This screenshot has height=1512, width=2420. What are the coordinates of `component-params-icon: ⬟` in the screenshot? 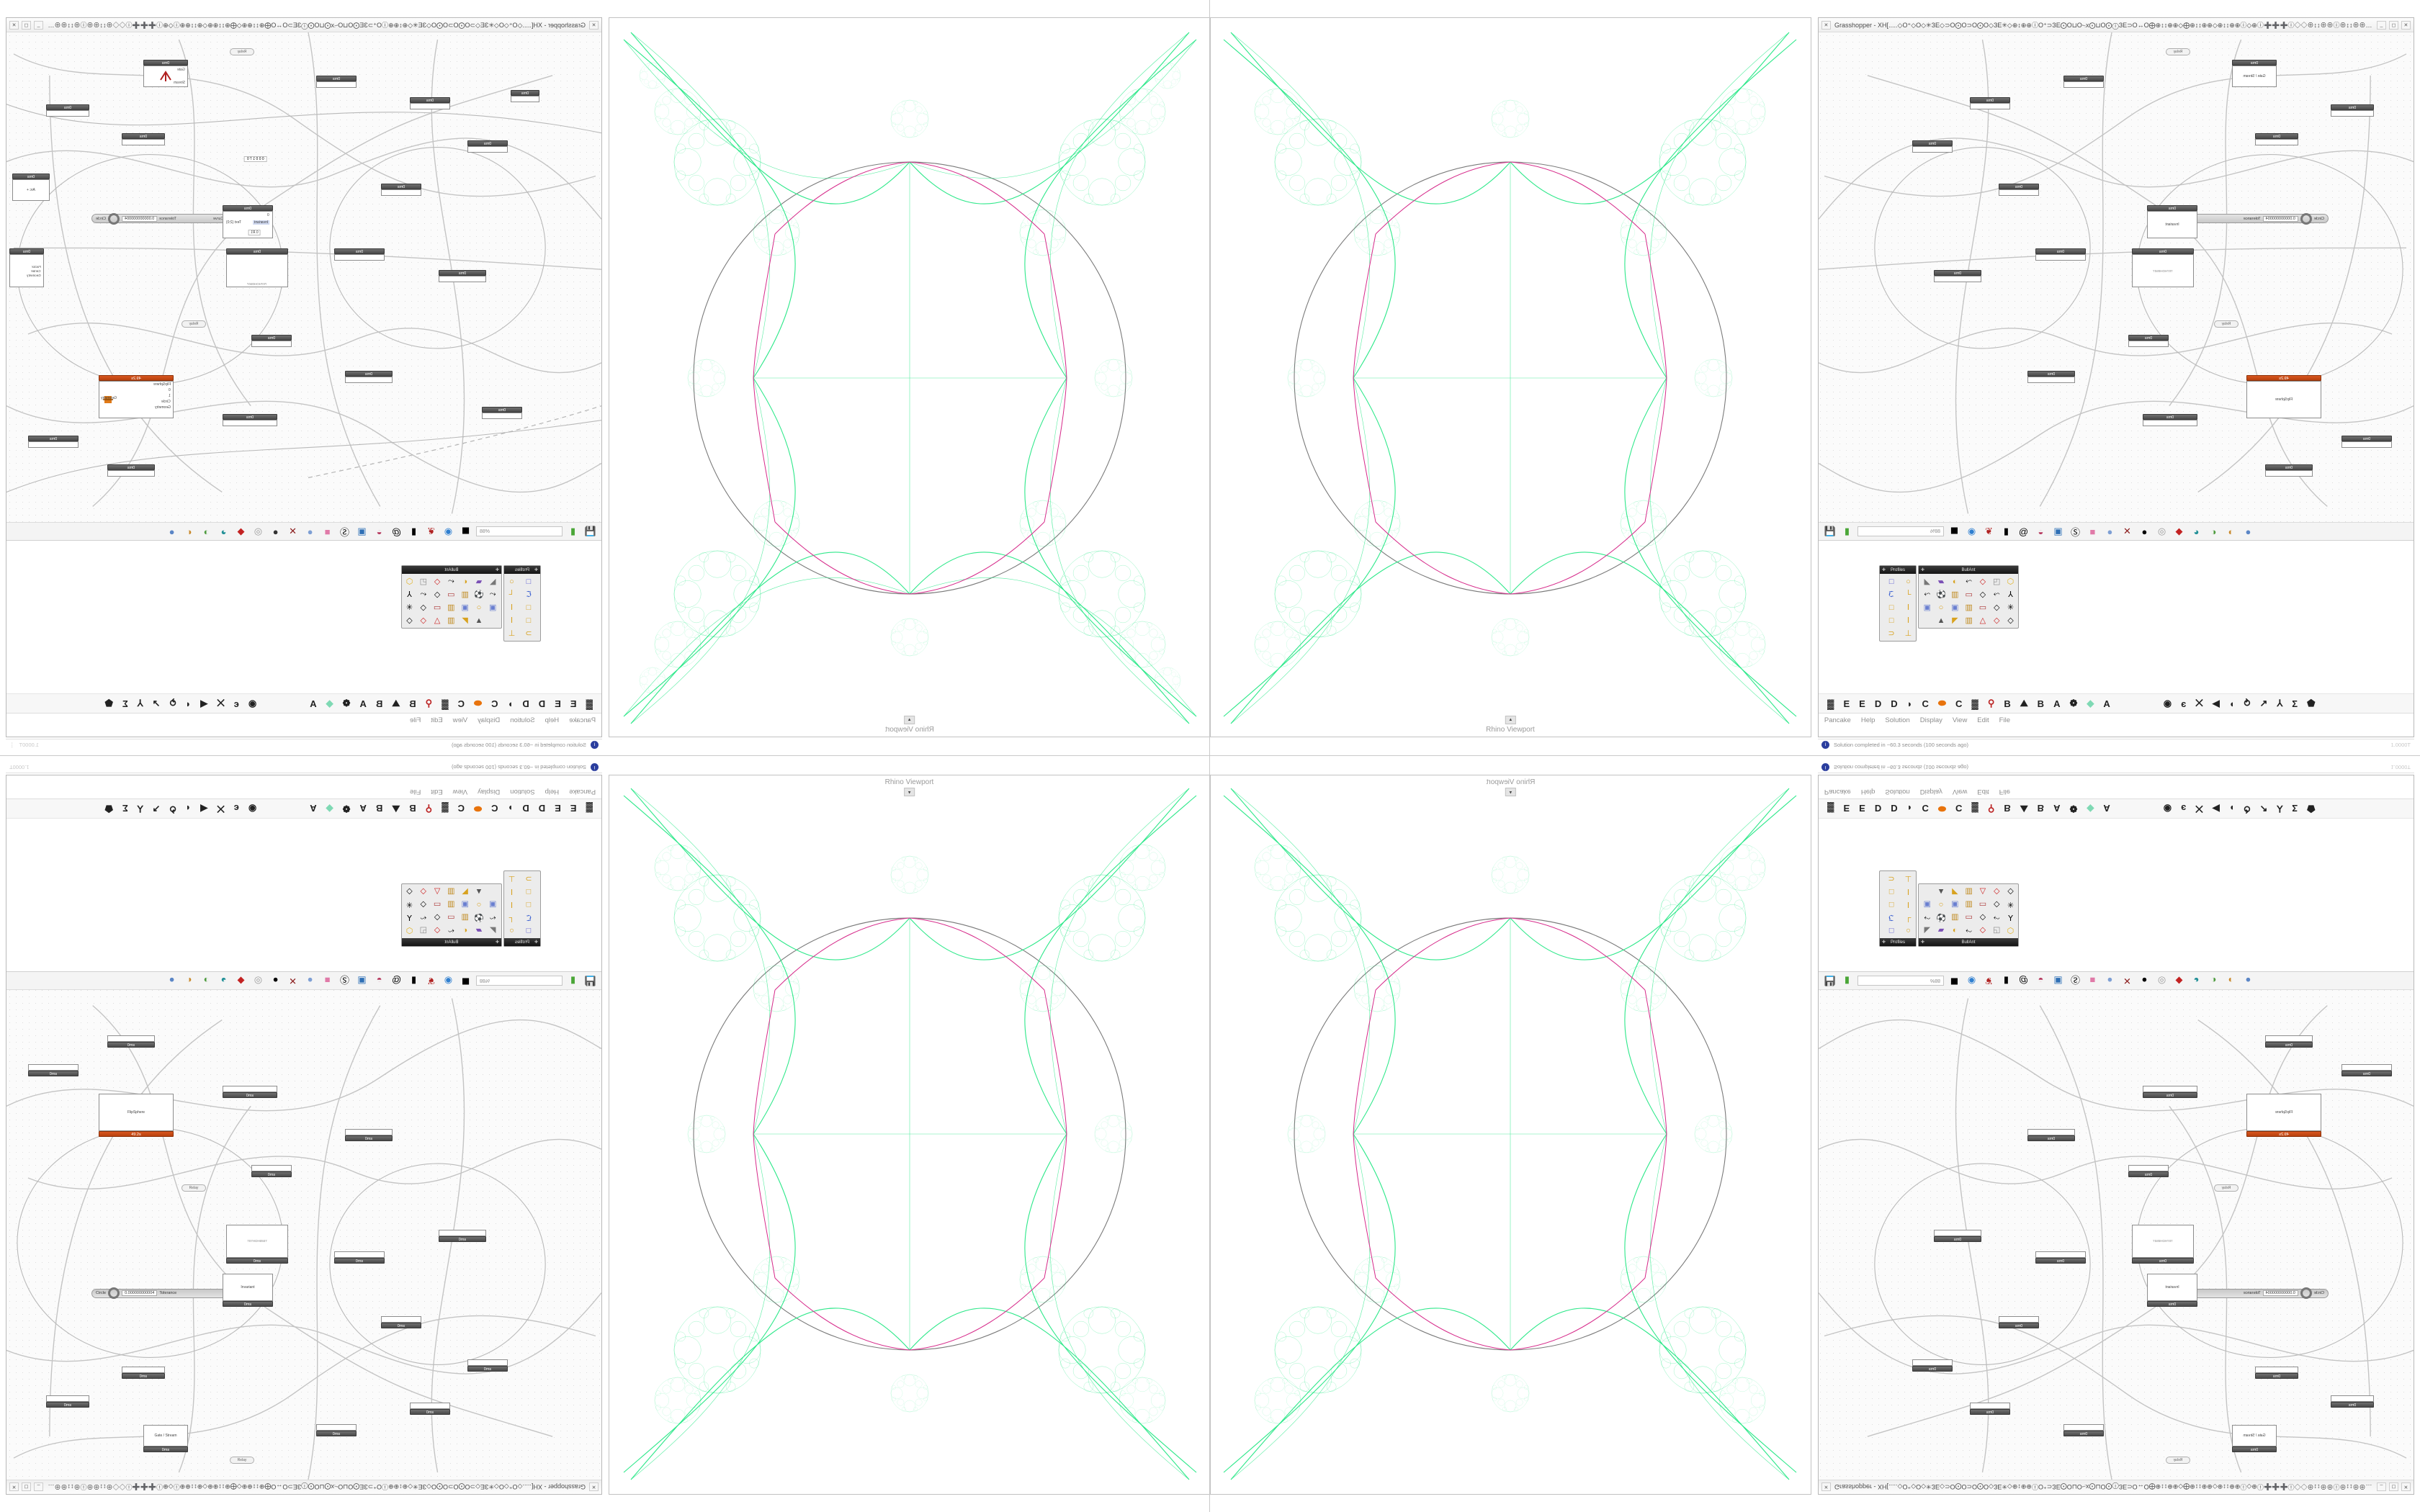 It's located at (108, 703).